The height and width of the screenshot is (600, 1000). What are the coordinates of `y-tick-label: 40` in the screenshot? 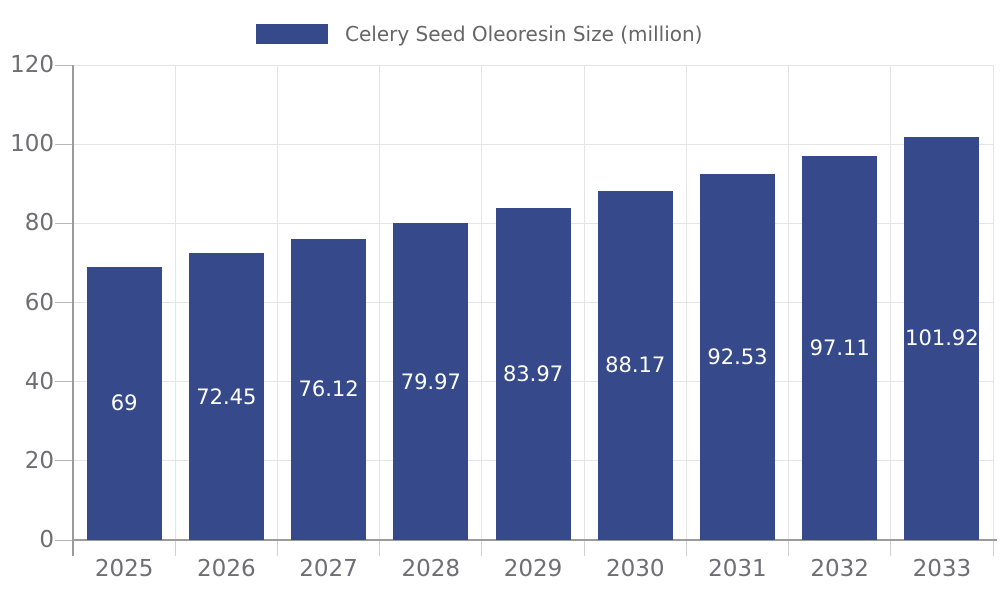 It's located at (39, 381).